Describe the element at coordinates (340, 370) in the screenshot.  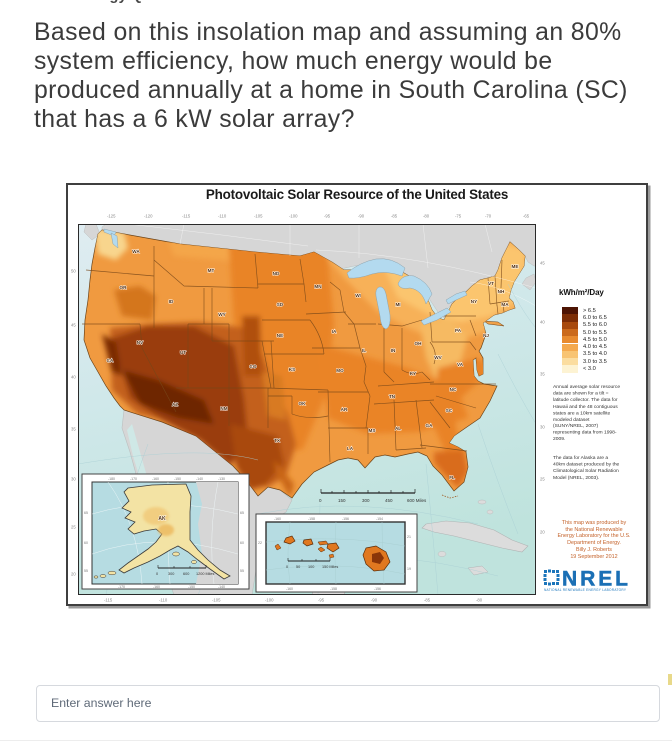
I see `svg-text: MO` at that location.